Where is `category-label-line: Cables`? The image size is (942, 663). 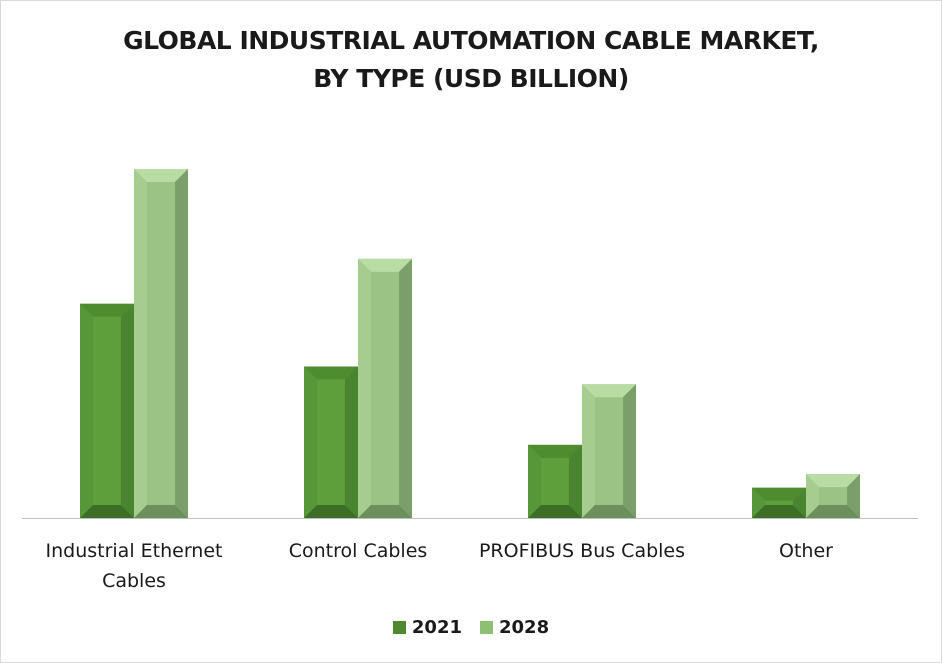 category-label-line: Cables is located at coordinates (134, 581).